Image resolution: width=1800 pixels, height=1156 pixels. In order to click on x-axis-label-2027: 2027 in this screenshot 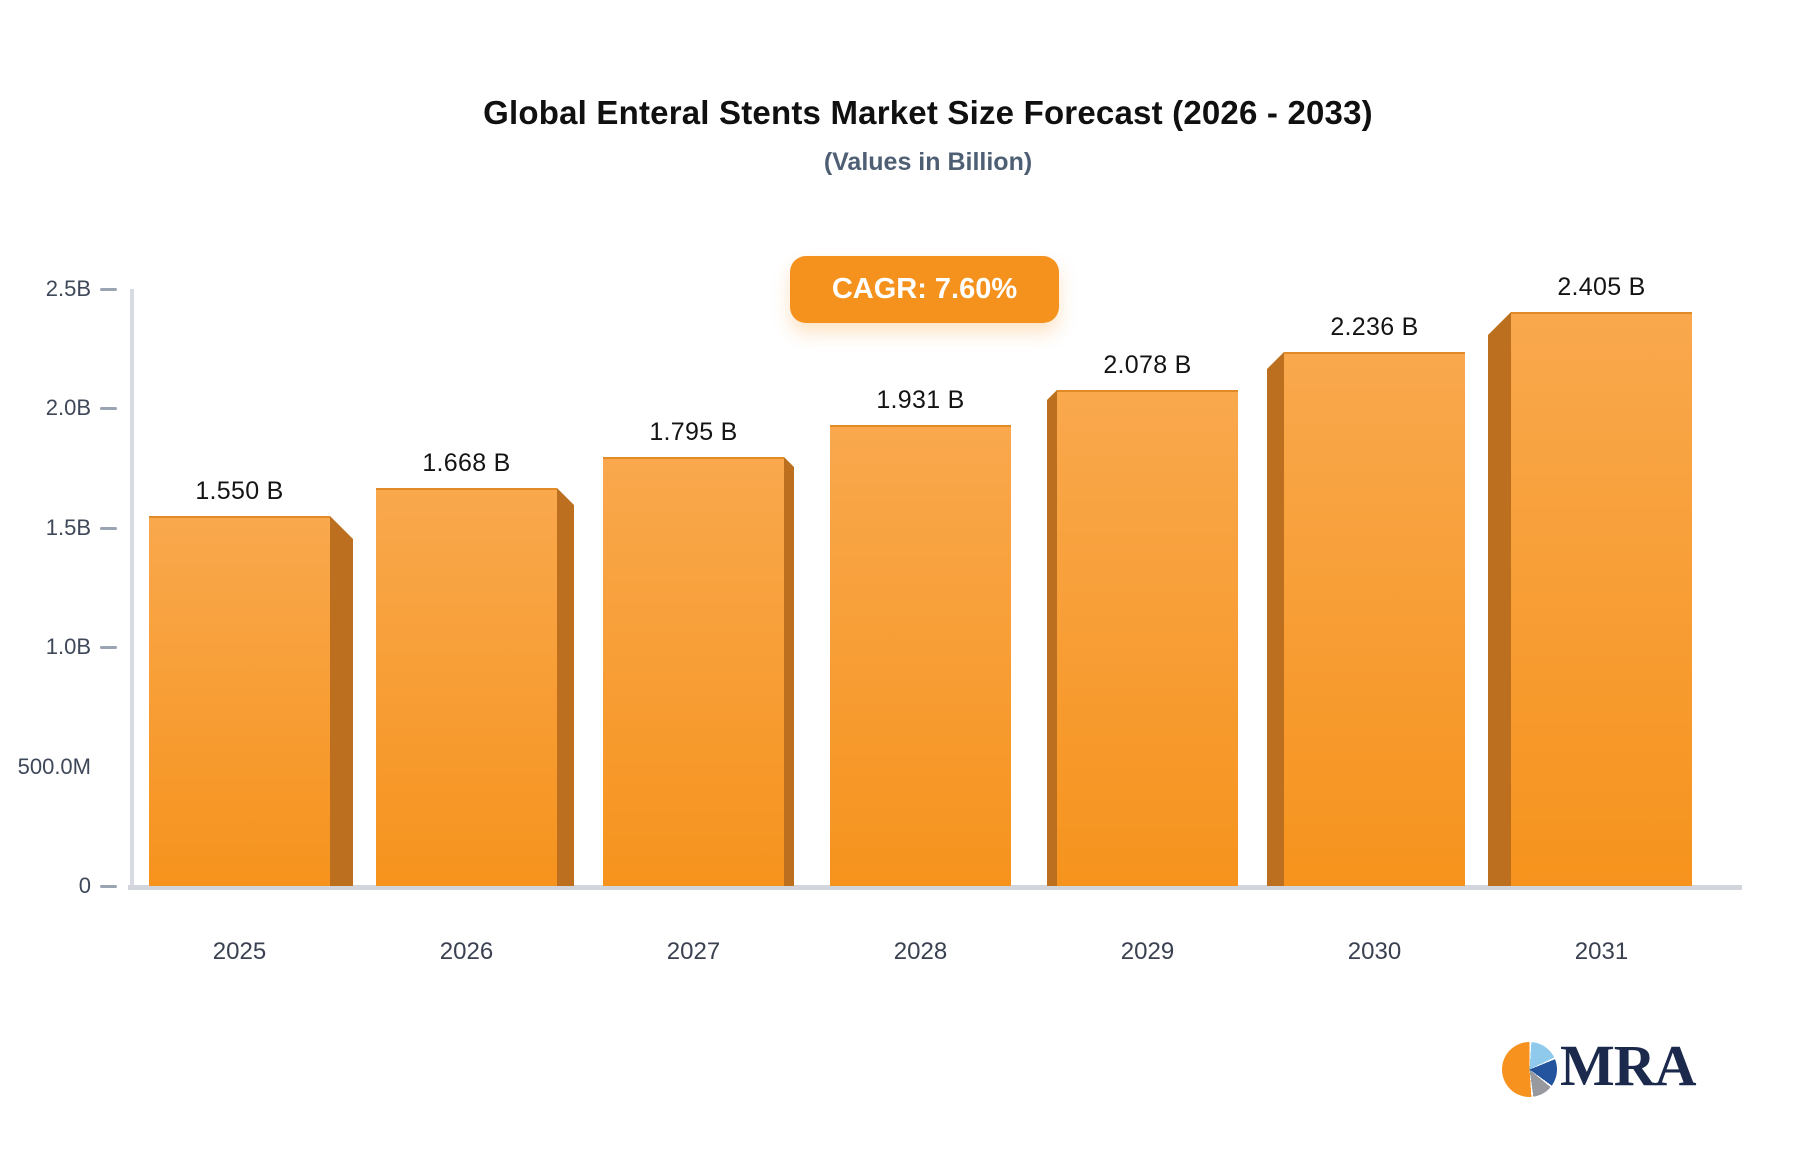, I will do `click(693, 951)`.